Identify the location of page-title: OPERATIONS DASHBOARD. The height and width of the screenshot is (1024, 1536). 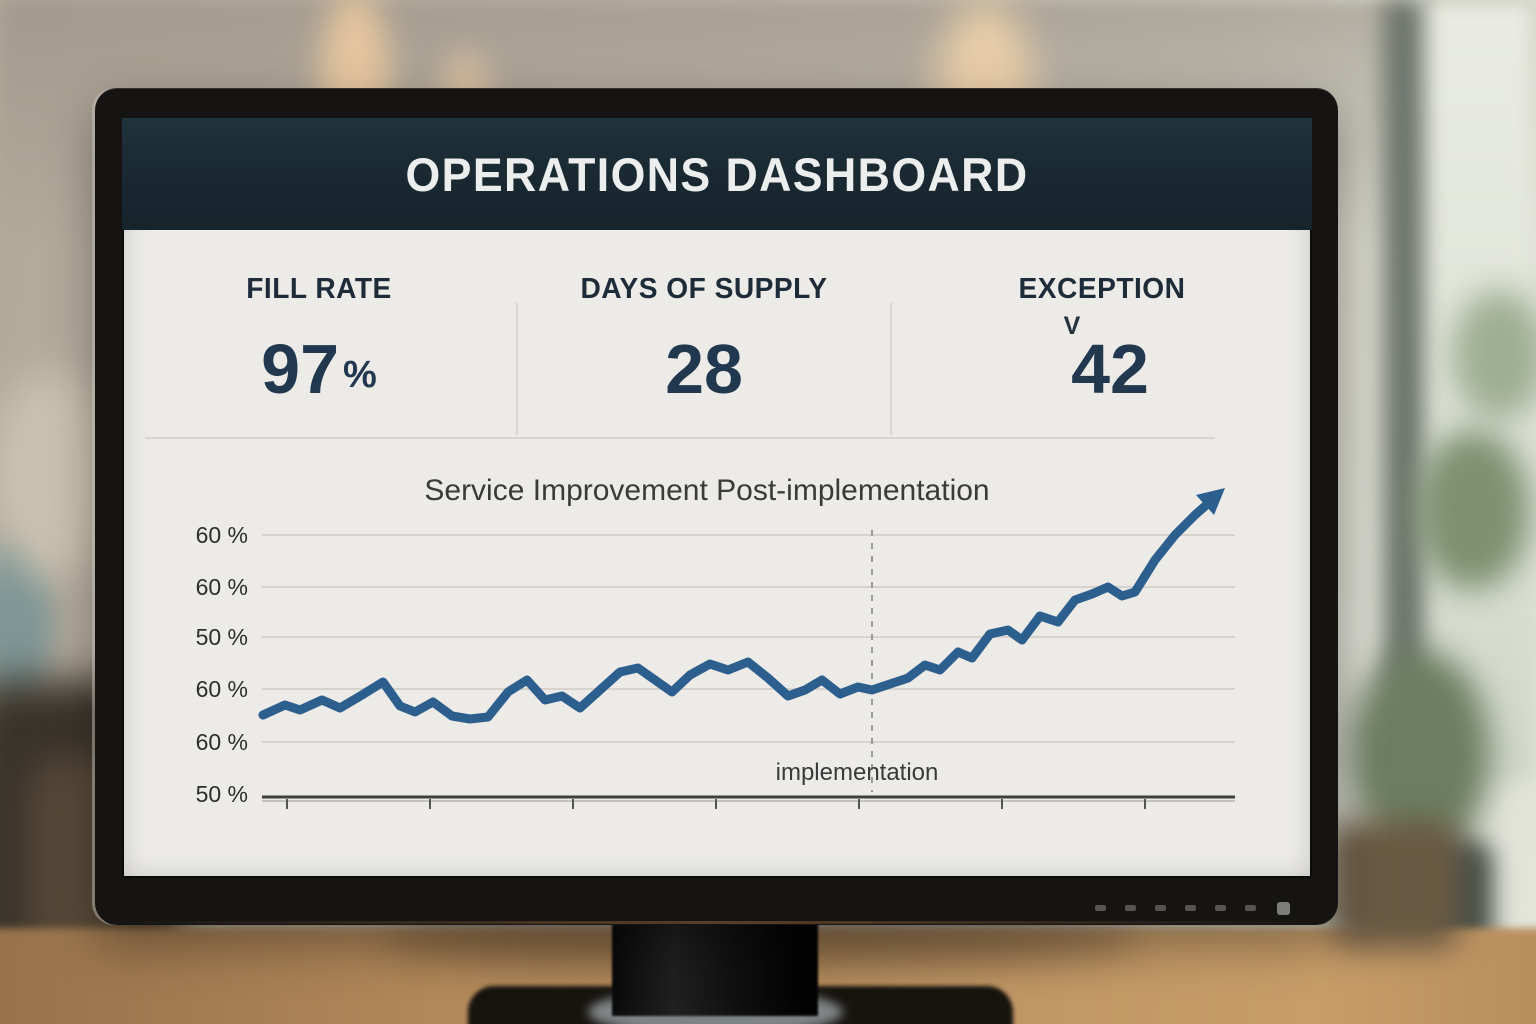
(717, 174).